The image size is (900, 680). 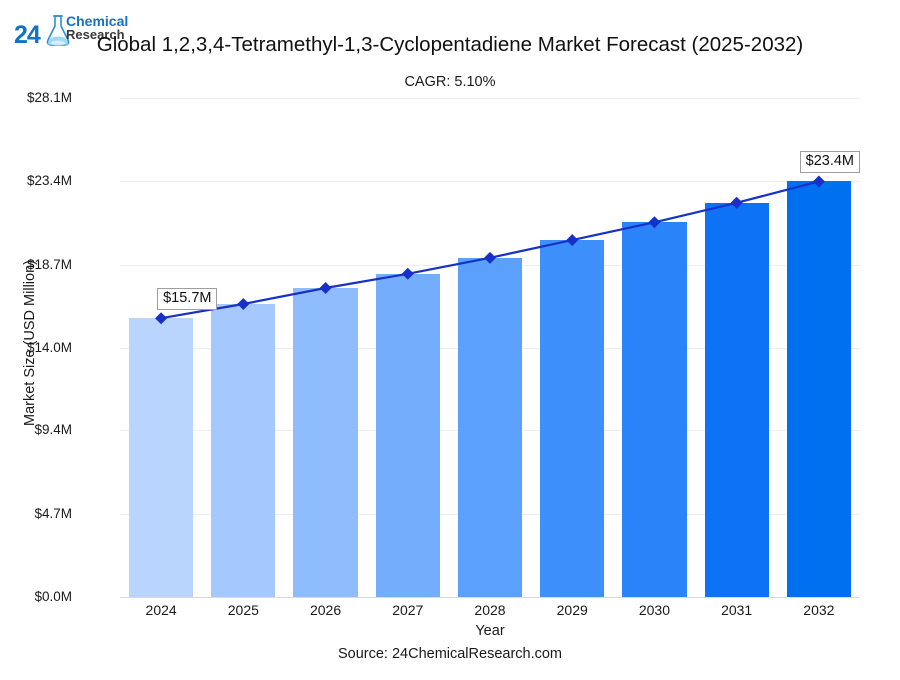 I want to click on bar-2032, so click(x=818, y=389).